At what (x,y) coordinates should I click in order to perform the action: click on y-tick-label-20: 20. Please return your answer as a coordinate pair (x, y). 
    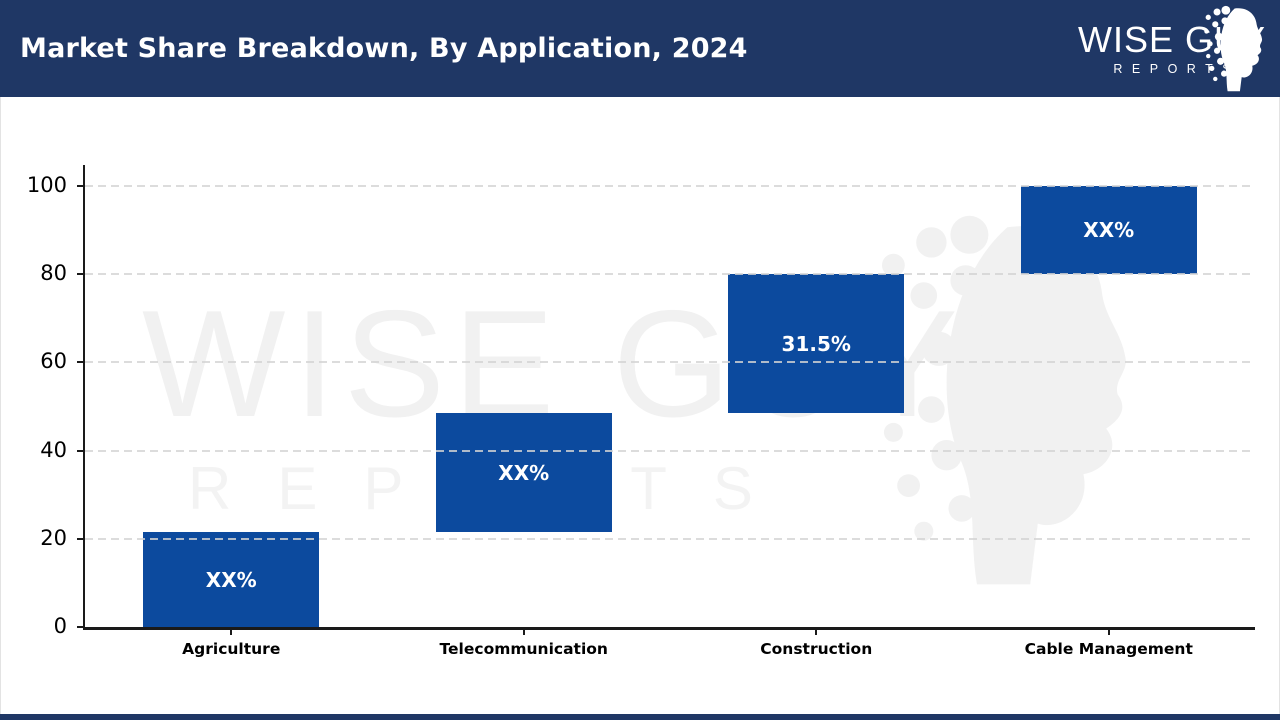
    Looking at the image, I should click on (53, 537).